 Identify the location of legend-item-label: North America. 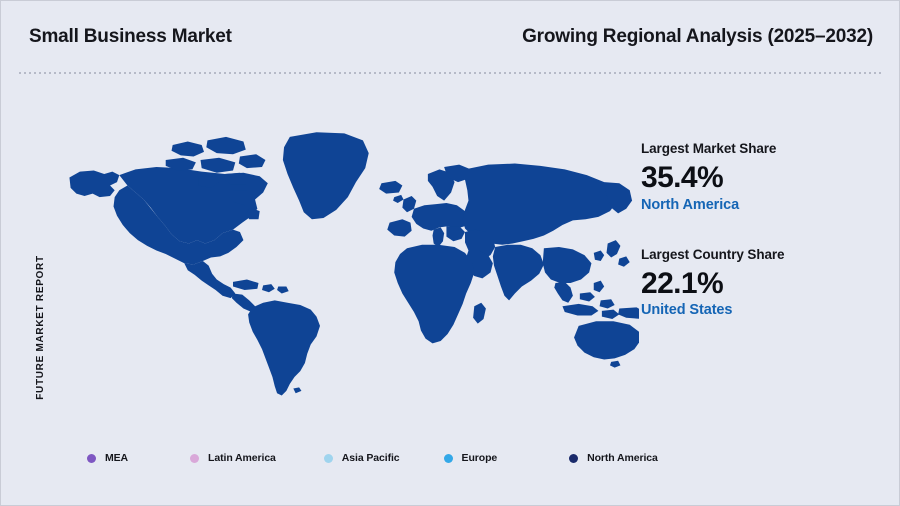
(622, 458).